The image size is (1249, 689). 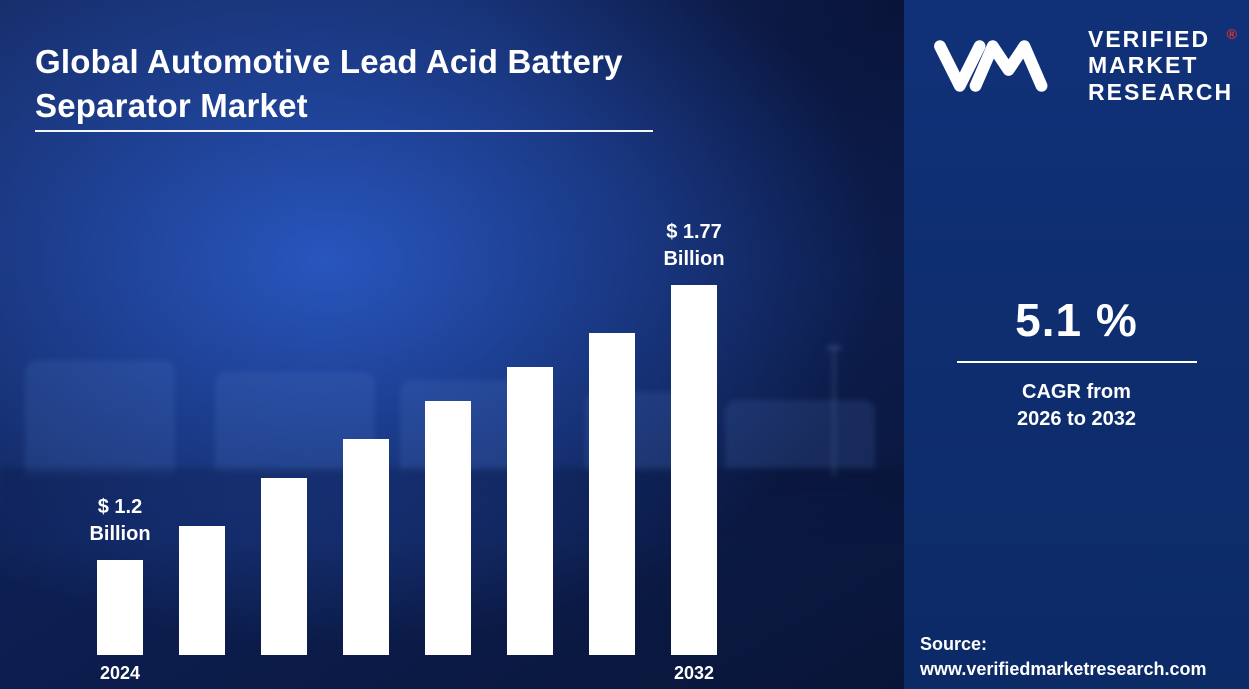 What do you see at coordinates (120, 520) in the screenshot?
I see `bar-value-label: $ 1.2 Billion` at bounding box center [120, 520].